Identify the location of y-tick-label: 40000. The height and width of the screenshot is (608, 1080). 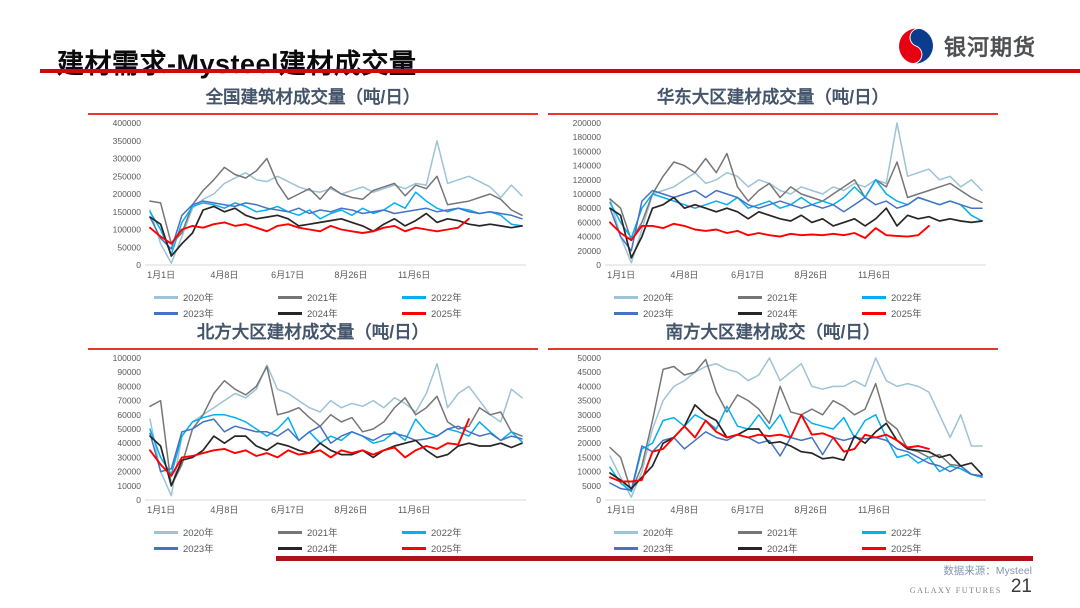
(589, 386).